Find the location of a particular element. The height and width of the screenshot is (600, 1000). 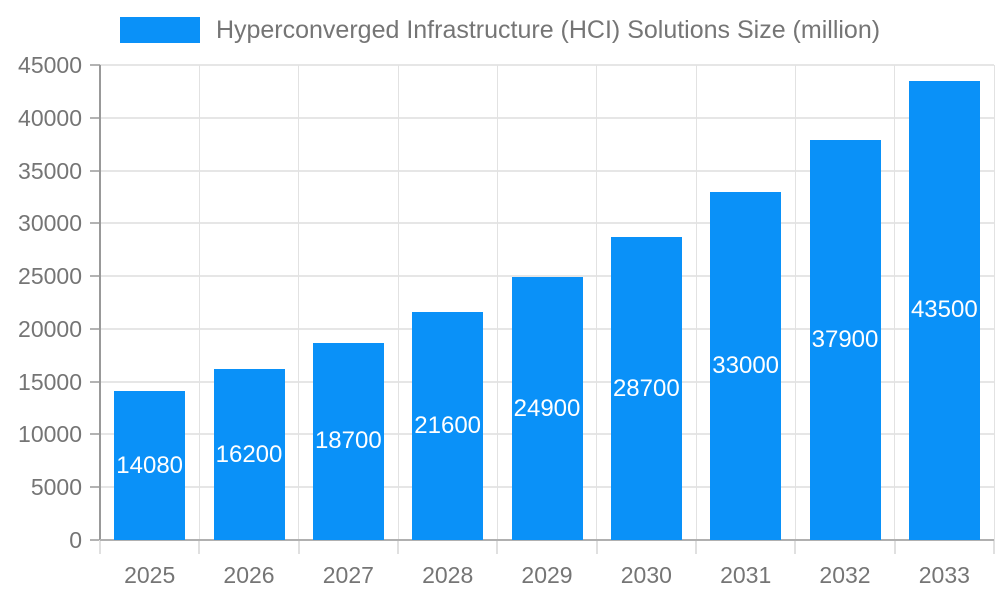

y-axis-tick-label: 35000 is located at coordinates (50, 170).